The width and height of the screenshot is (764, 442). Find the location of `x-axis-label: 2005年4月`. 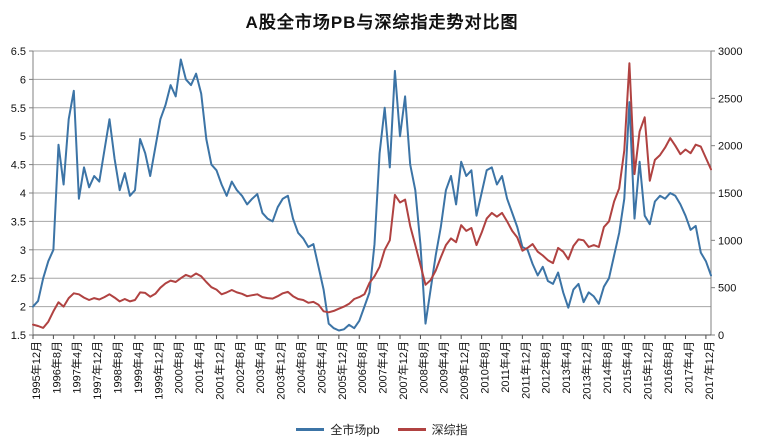

x-axis-label: 2005年4月 is located at coordinates (321, 367).